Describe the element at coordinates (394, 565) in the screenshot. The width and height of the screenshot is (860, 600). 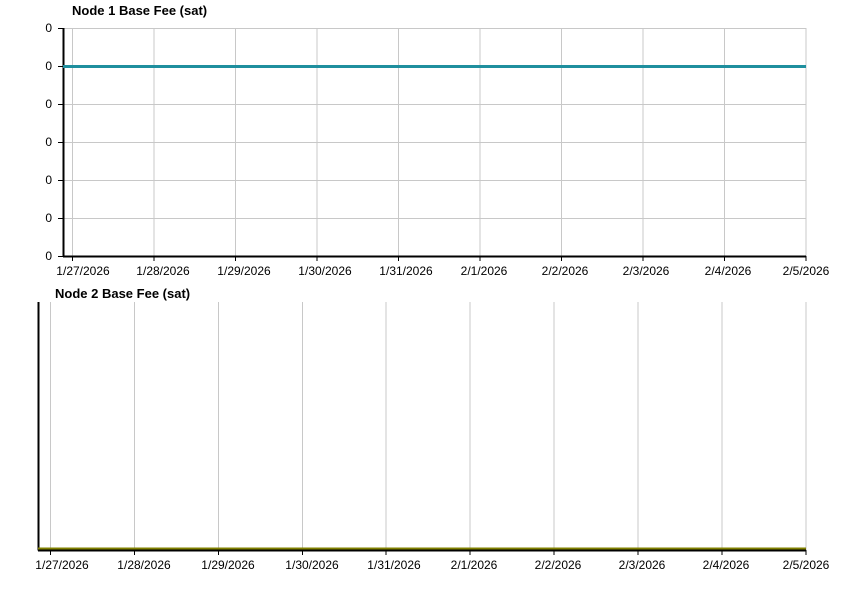
I see `x-tick-label-node-2: 1/31/2026` at that location.